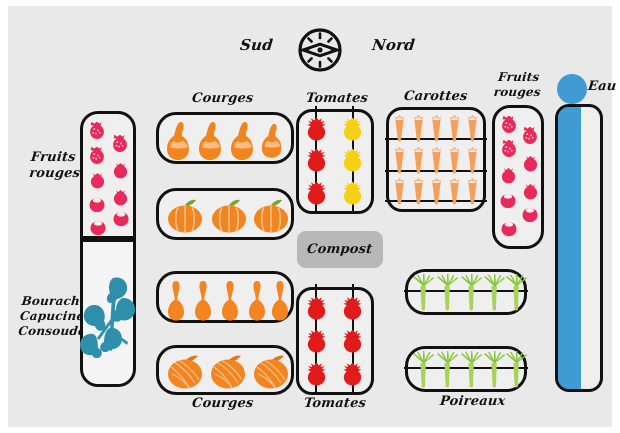 The image size is (620, 433). Describe the element at coordinates (335, 339) in the screenshot. I see `bed-tomates-bottom` at that location.